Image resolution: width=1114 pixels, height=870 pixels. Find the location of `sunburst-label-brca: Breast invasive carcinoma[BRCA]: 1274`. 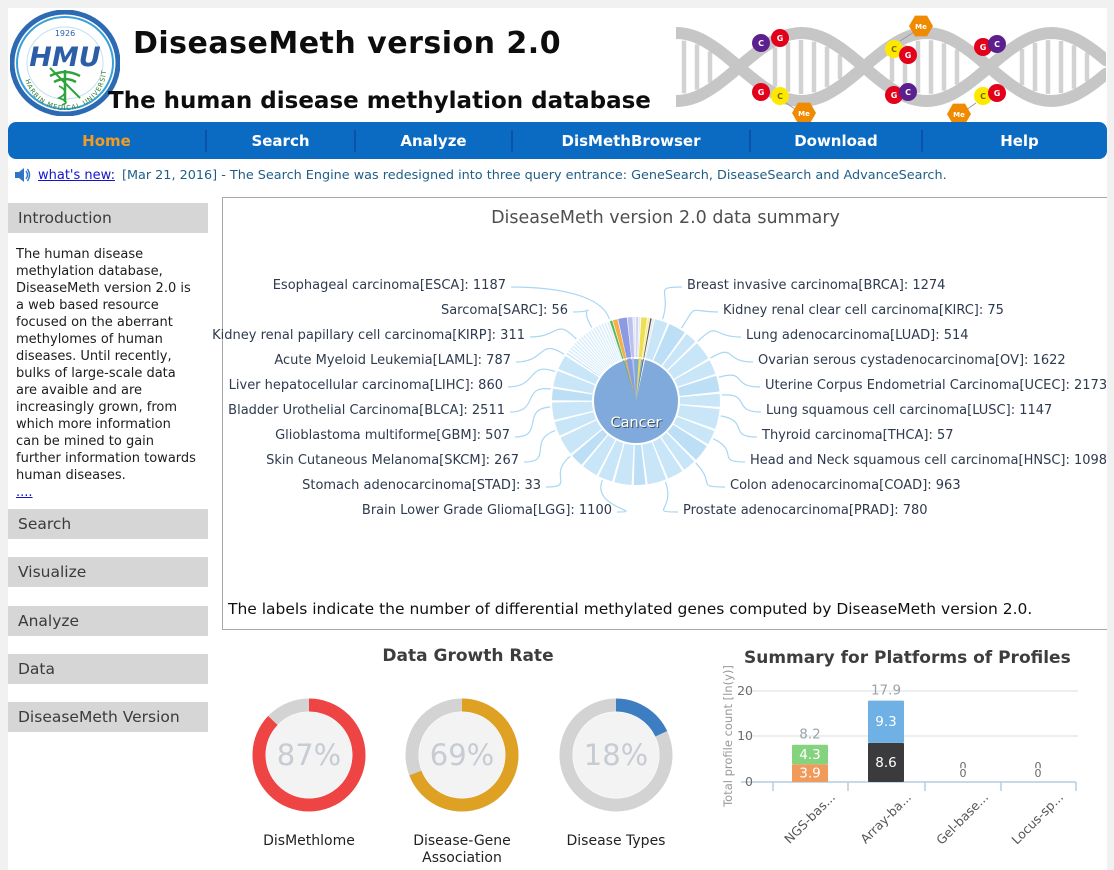

sunburst-label-brca: Breast invasive carcinoma[BRCA]: 1274 is located at coordinates (816, 285).